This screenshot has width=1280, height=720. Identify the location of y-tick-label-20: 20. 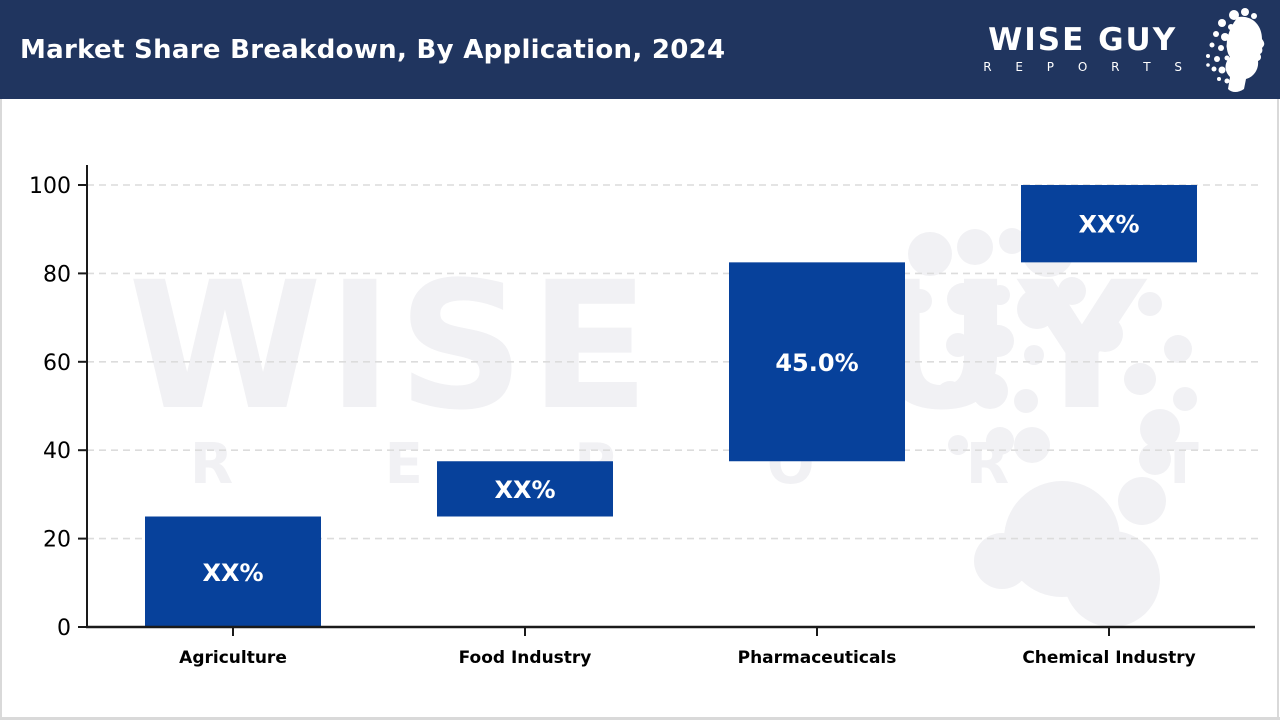
(57, 540).